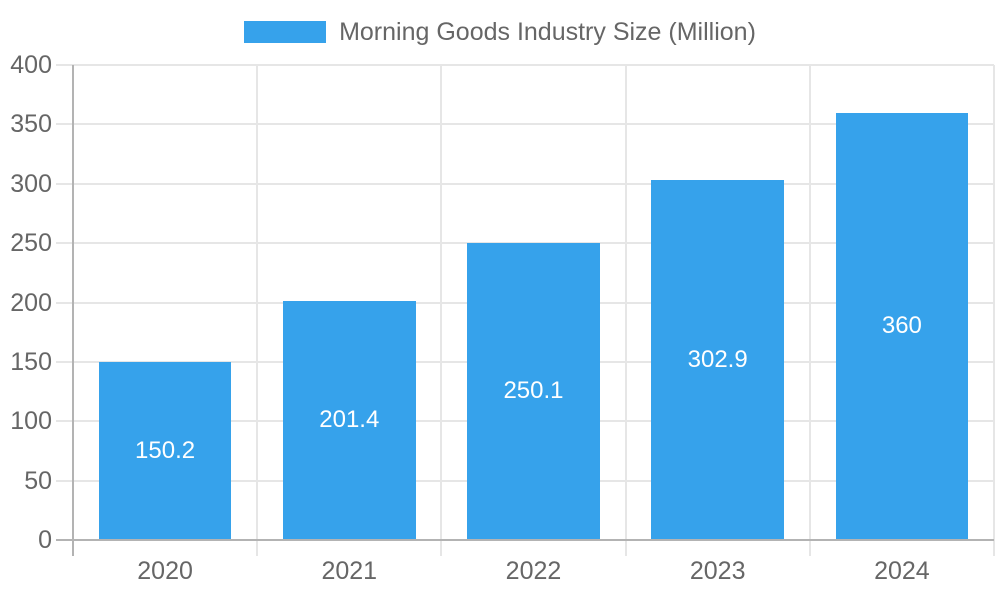  I want to click on y-axis-tick-label: 0, so click(45, 540).